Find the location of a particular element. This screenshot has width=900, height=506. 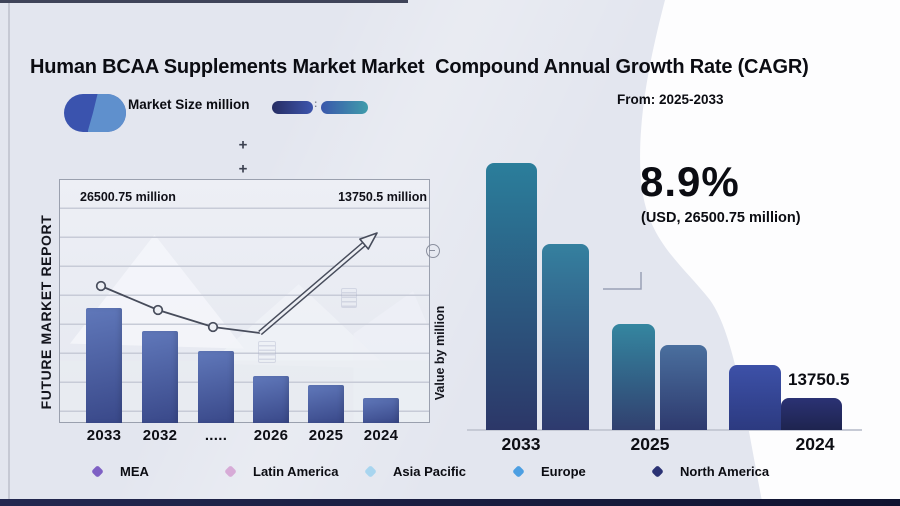

left-chart-x-label-0: 2033 is located at coordinates (104, 435).